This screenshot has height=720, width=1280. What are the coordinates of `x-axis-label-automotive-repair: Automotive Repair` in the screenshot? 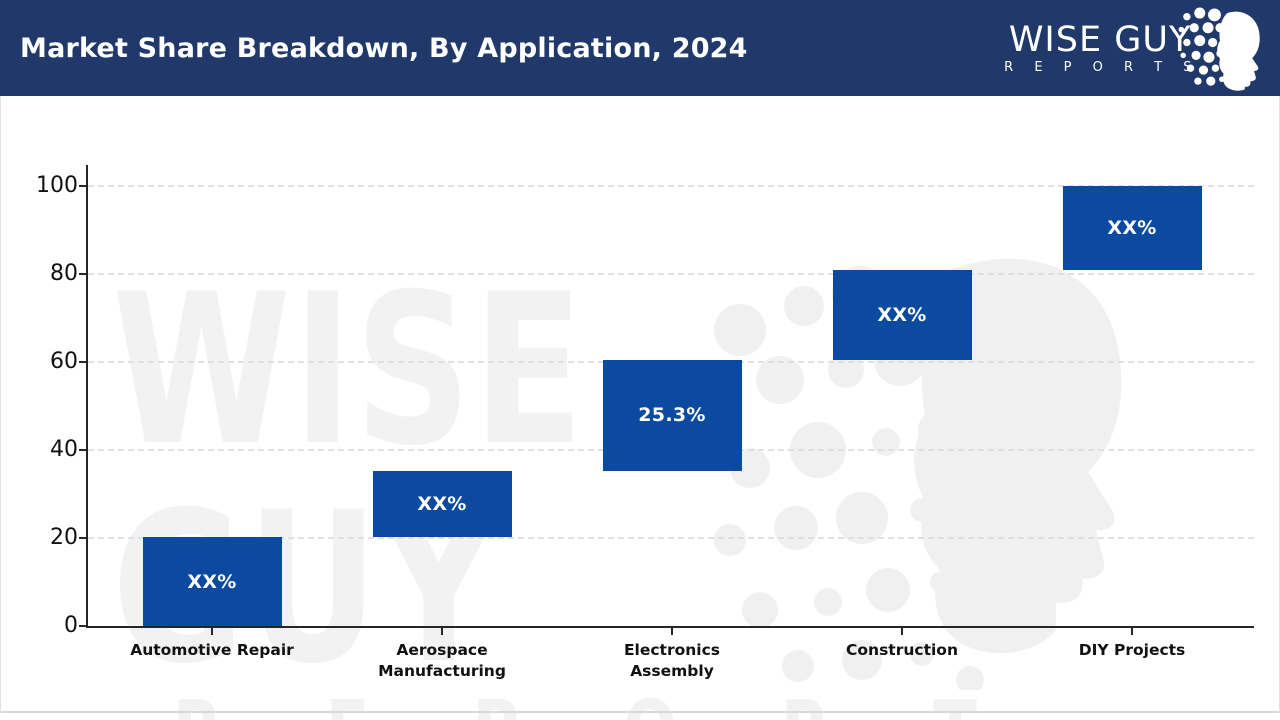 It's located at (212, 650).